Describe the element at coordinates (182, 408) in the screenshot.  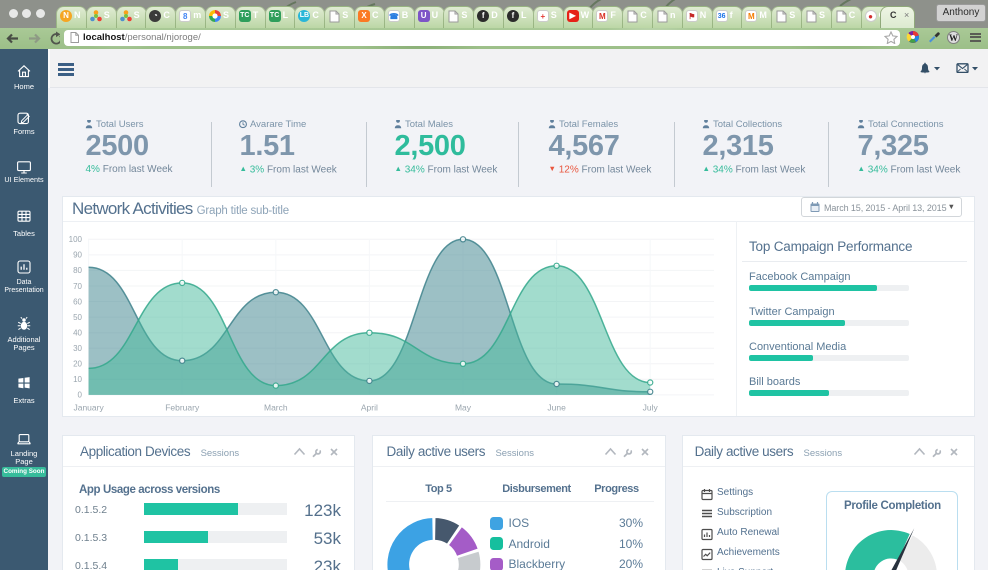
I see `svg-text: February` at that location.